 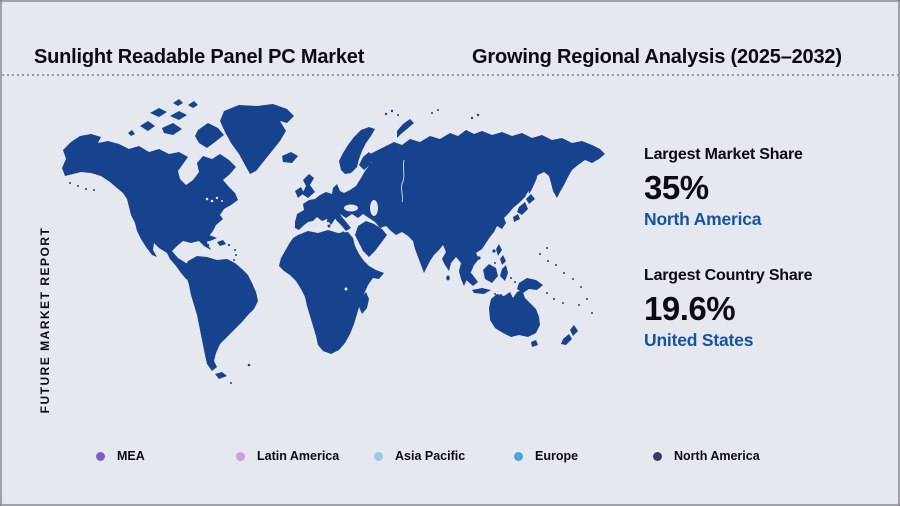 What do you see at coordinates (690, 308) in the screenshot?
I see `stat-value: 19.6%` at bounding box center [690, 308].